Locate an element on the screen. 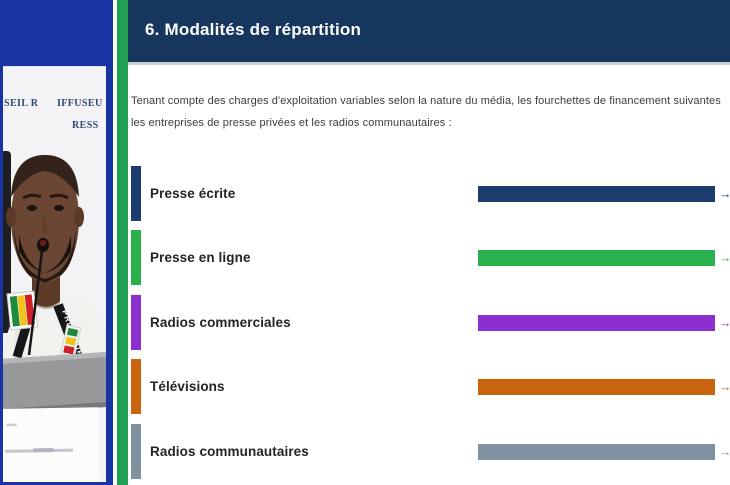 The width and height of the screenshot is (730, 485). media-category-row: Presse écrite → 2 is located at coordinates (365, 193).